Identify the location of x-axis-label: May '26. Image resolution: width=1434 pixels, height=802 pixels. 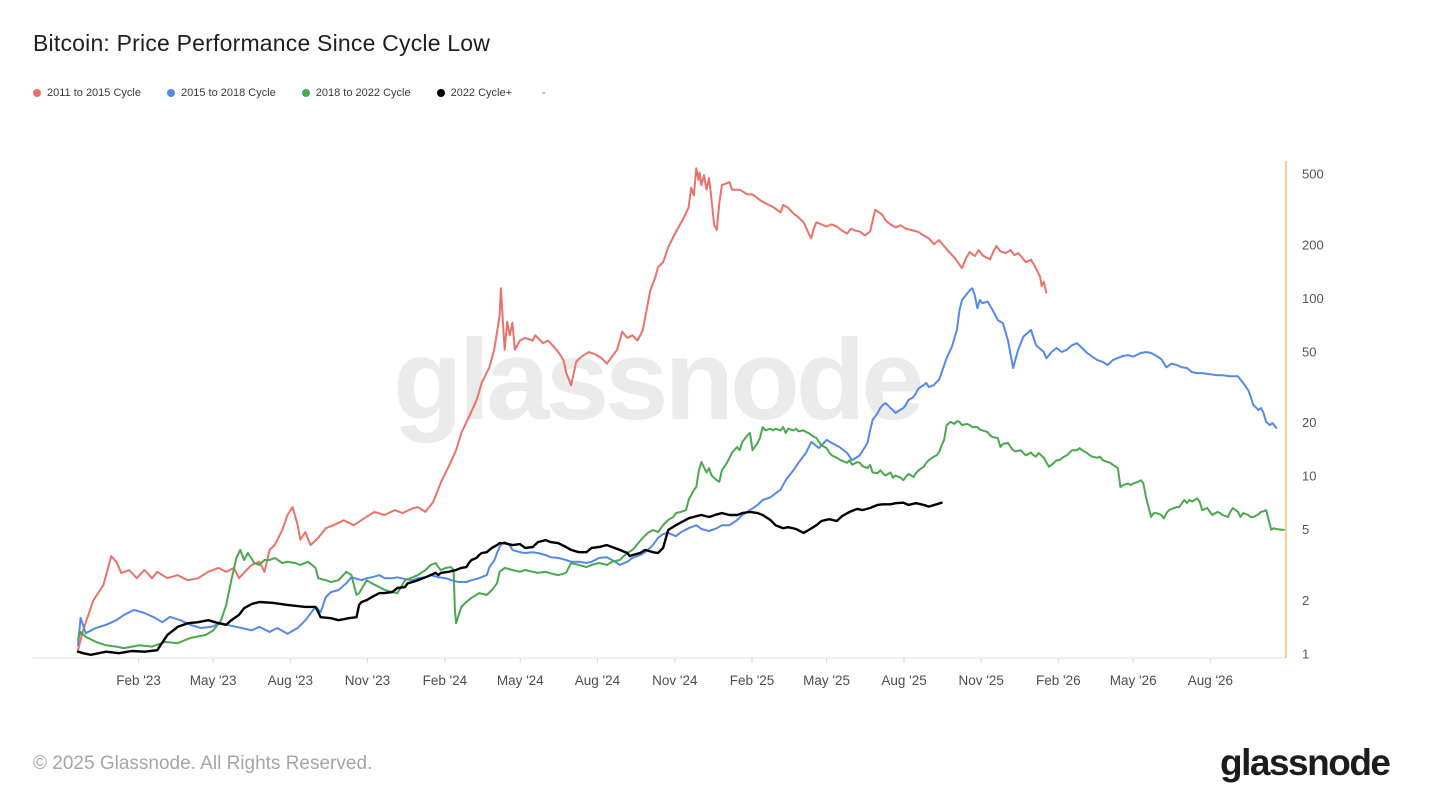
(1133, 680).